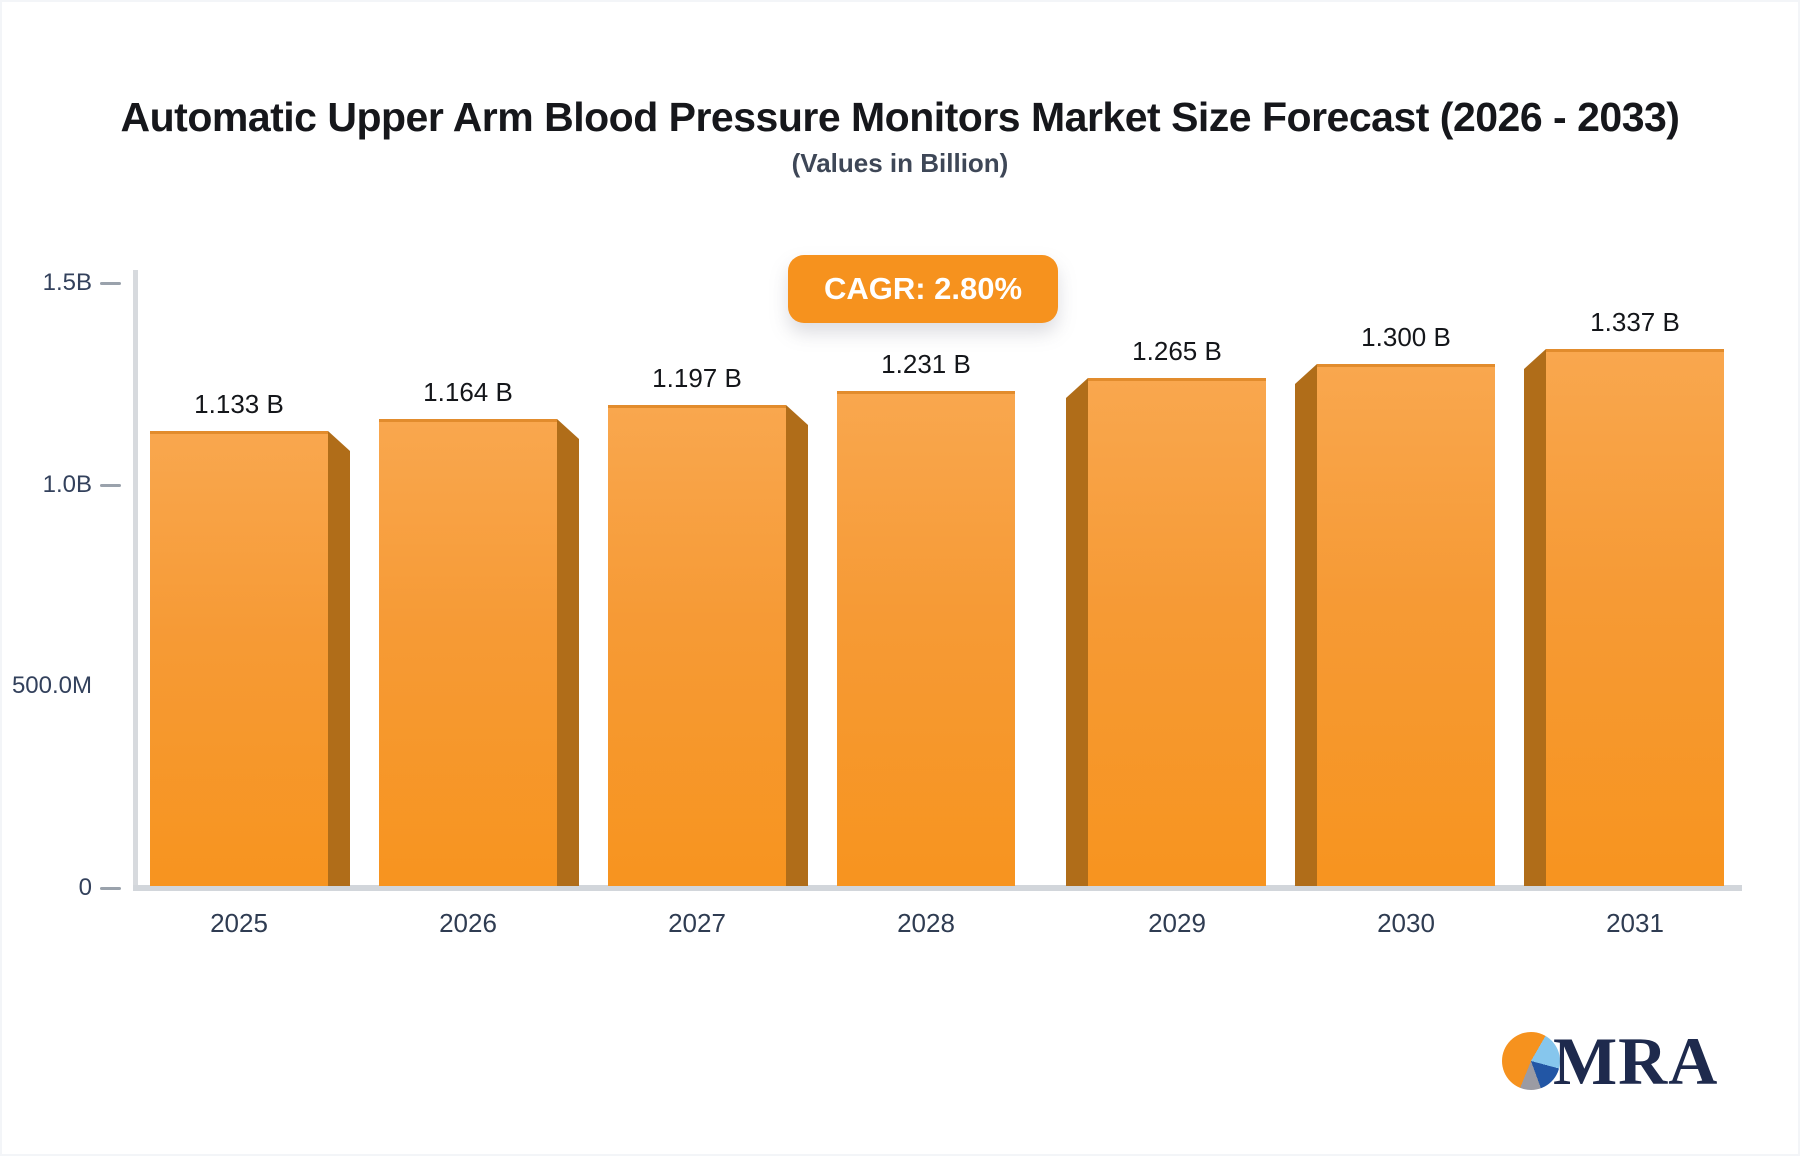 Image resolution: width=1800 pixels, height=1156 pixels. I want to click on brand-name: MRA, so click(1636, 1061).